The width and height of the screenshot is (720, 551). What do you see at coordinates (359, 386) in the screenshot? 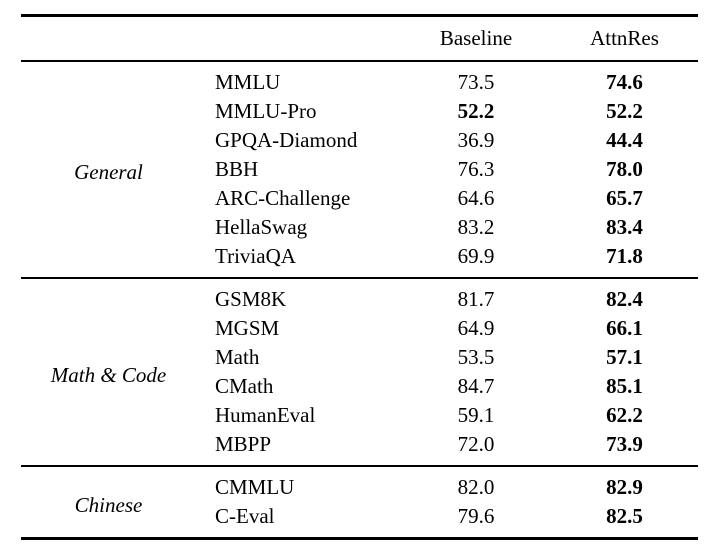
I see `table-row: CMath 84.7 85.1` at bounding box center [359, 386].